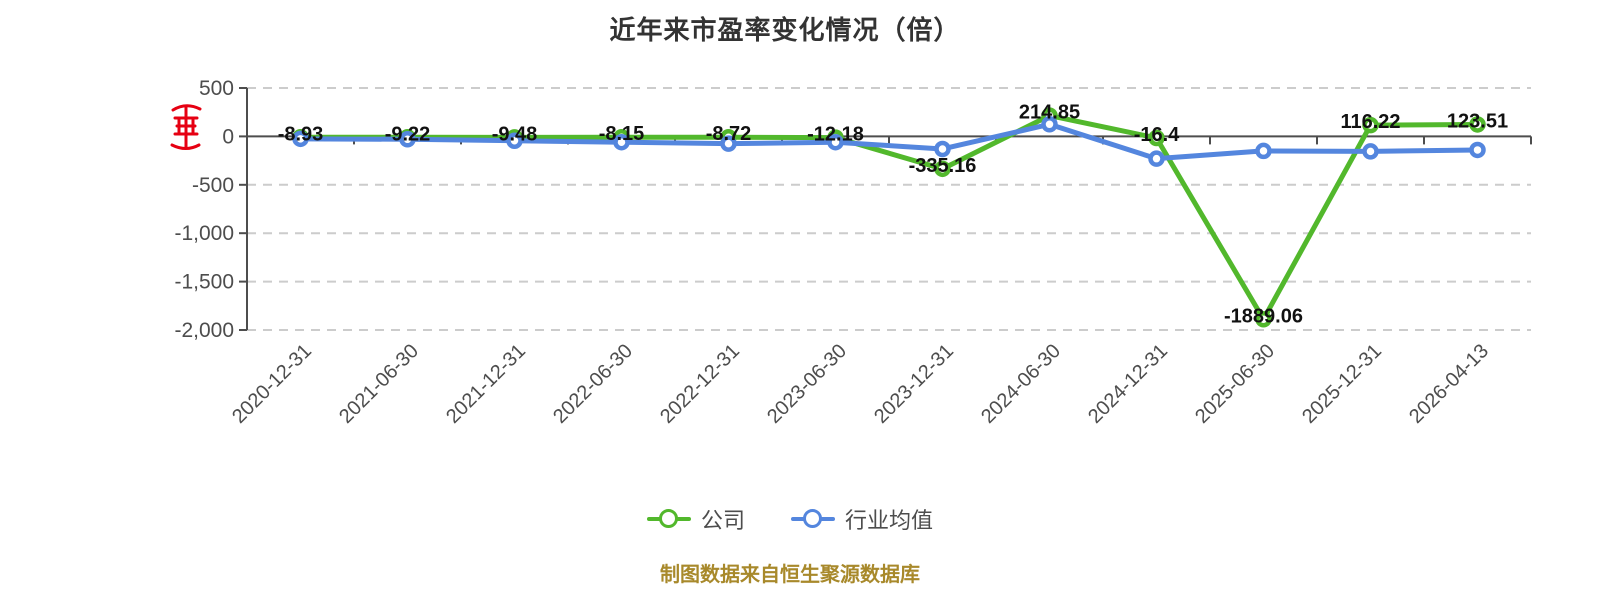 This screenshot has width=1600, height=600. I want to click on company-line-marker-icon, so click(668, 519).